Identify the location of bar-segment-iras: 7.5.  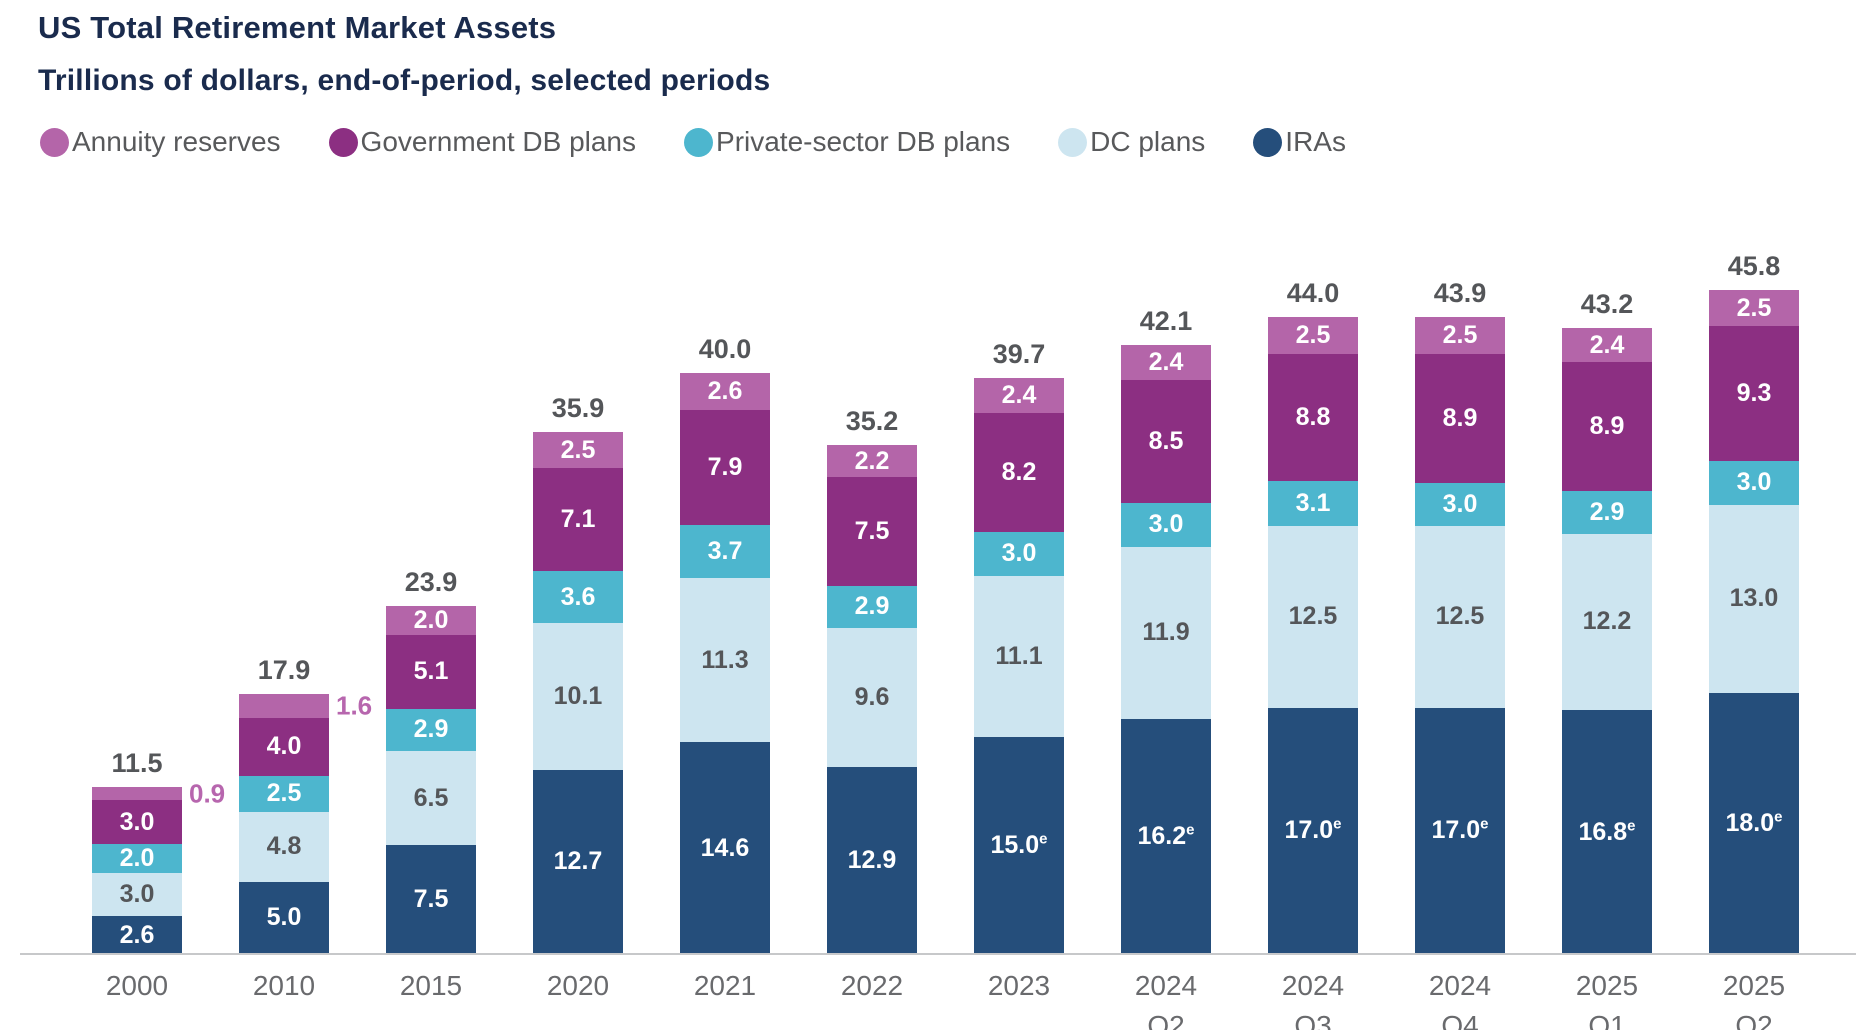
(431, 899).